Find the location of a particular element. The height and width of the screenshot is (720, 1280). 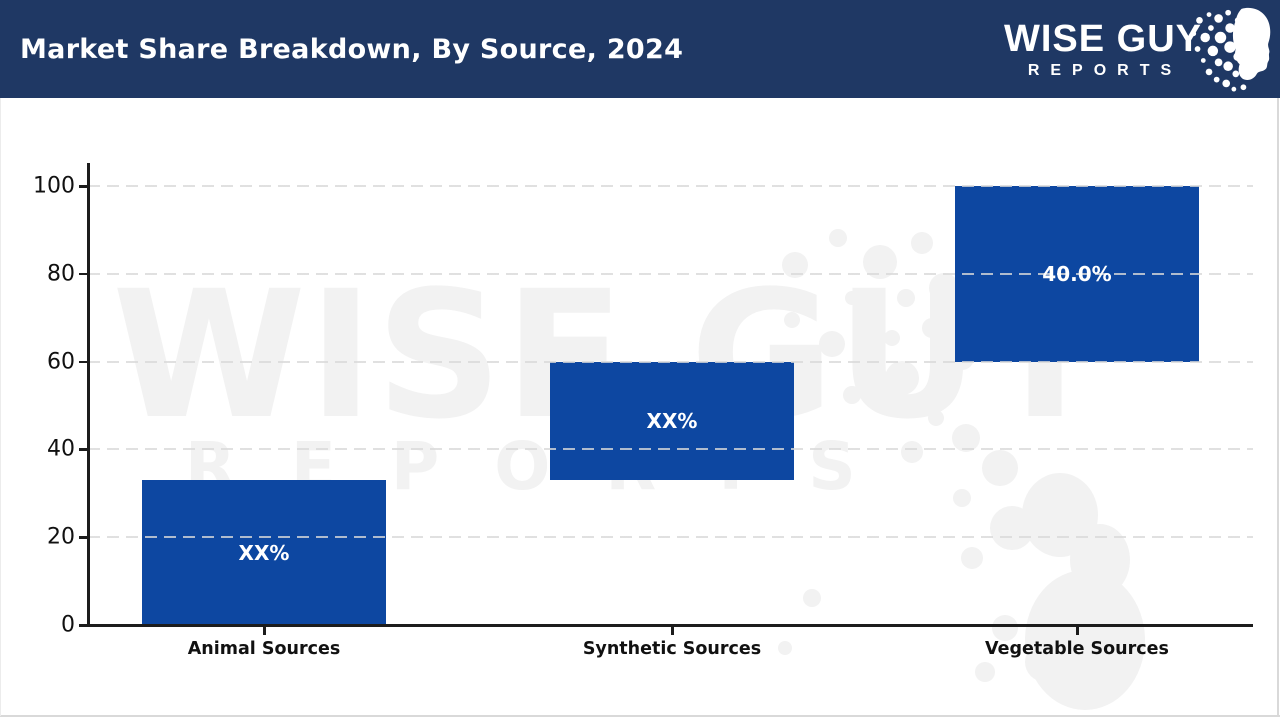

y-tick-label-40: 40 is located at coordinates (61, 449).